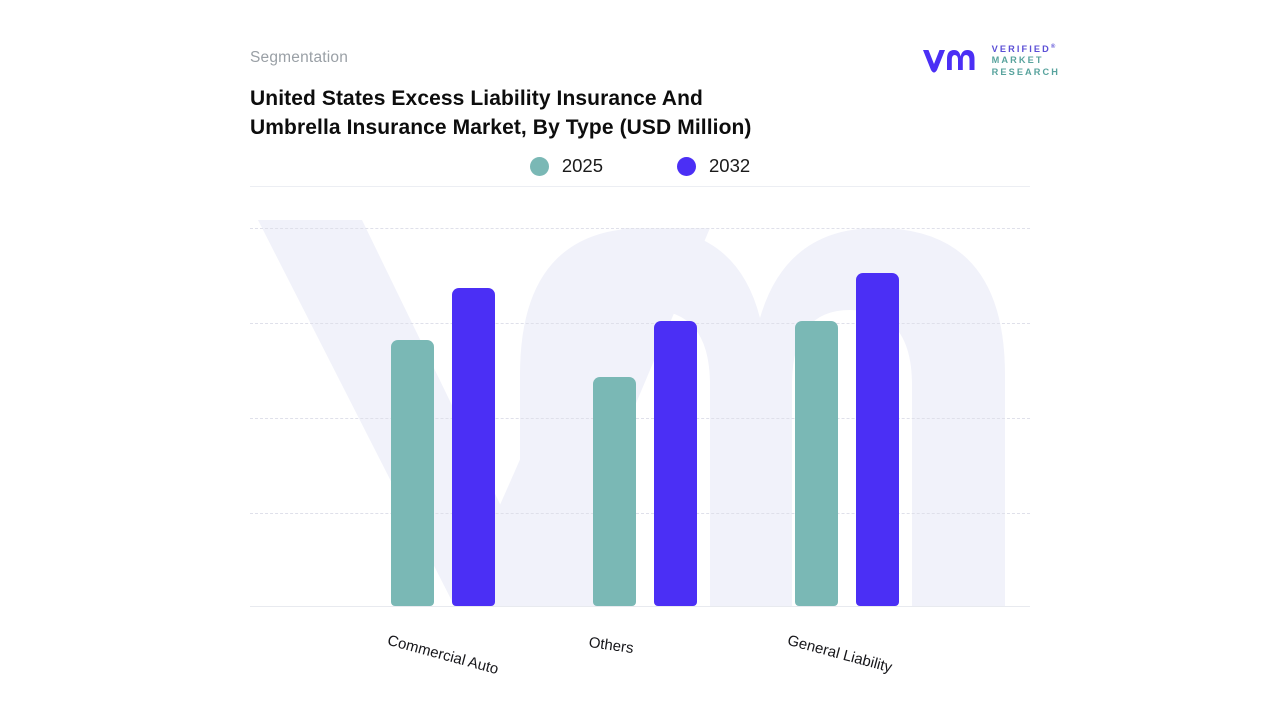 The width and height of the screenshot is (1280, 720). What do you see at coordinates (675, 463) in the screenshot?
I see `bar-others-2032` at bounding box center [675, 463].